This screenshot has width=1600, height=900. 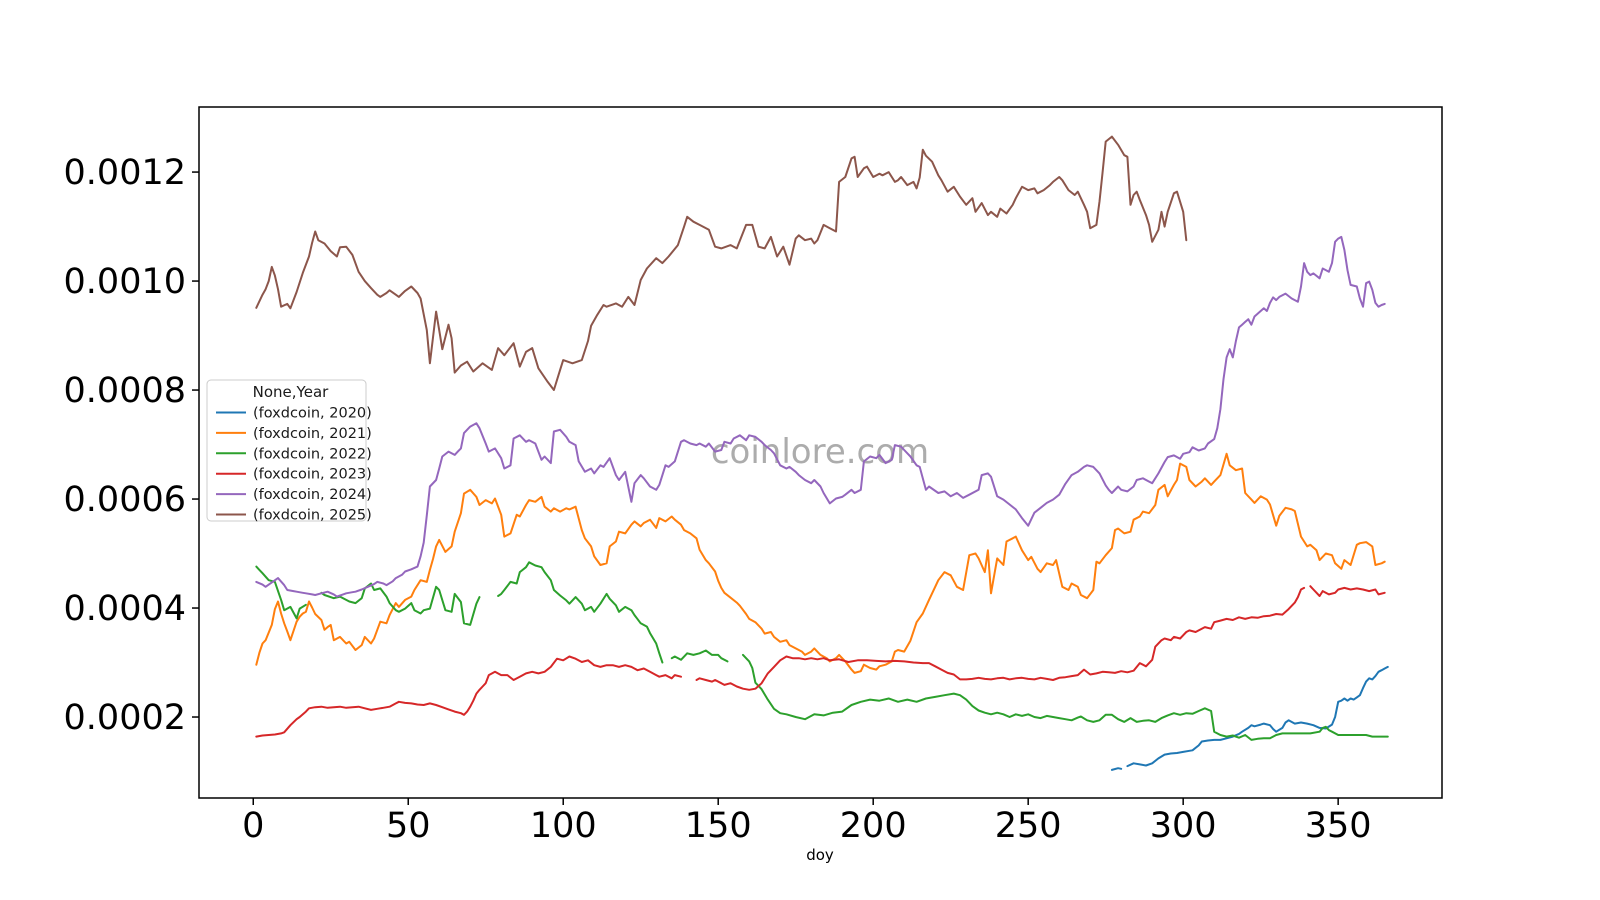 I want to click on legend-label-2023: (foxdcoin, 2023), so click(x=312, y=475).